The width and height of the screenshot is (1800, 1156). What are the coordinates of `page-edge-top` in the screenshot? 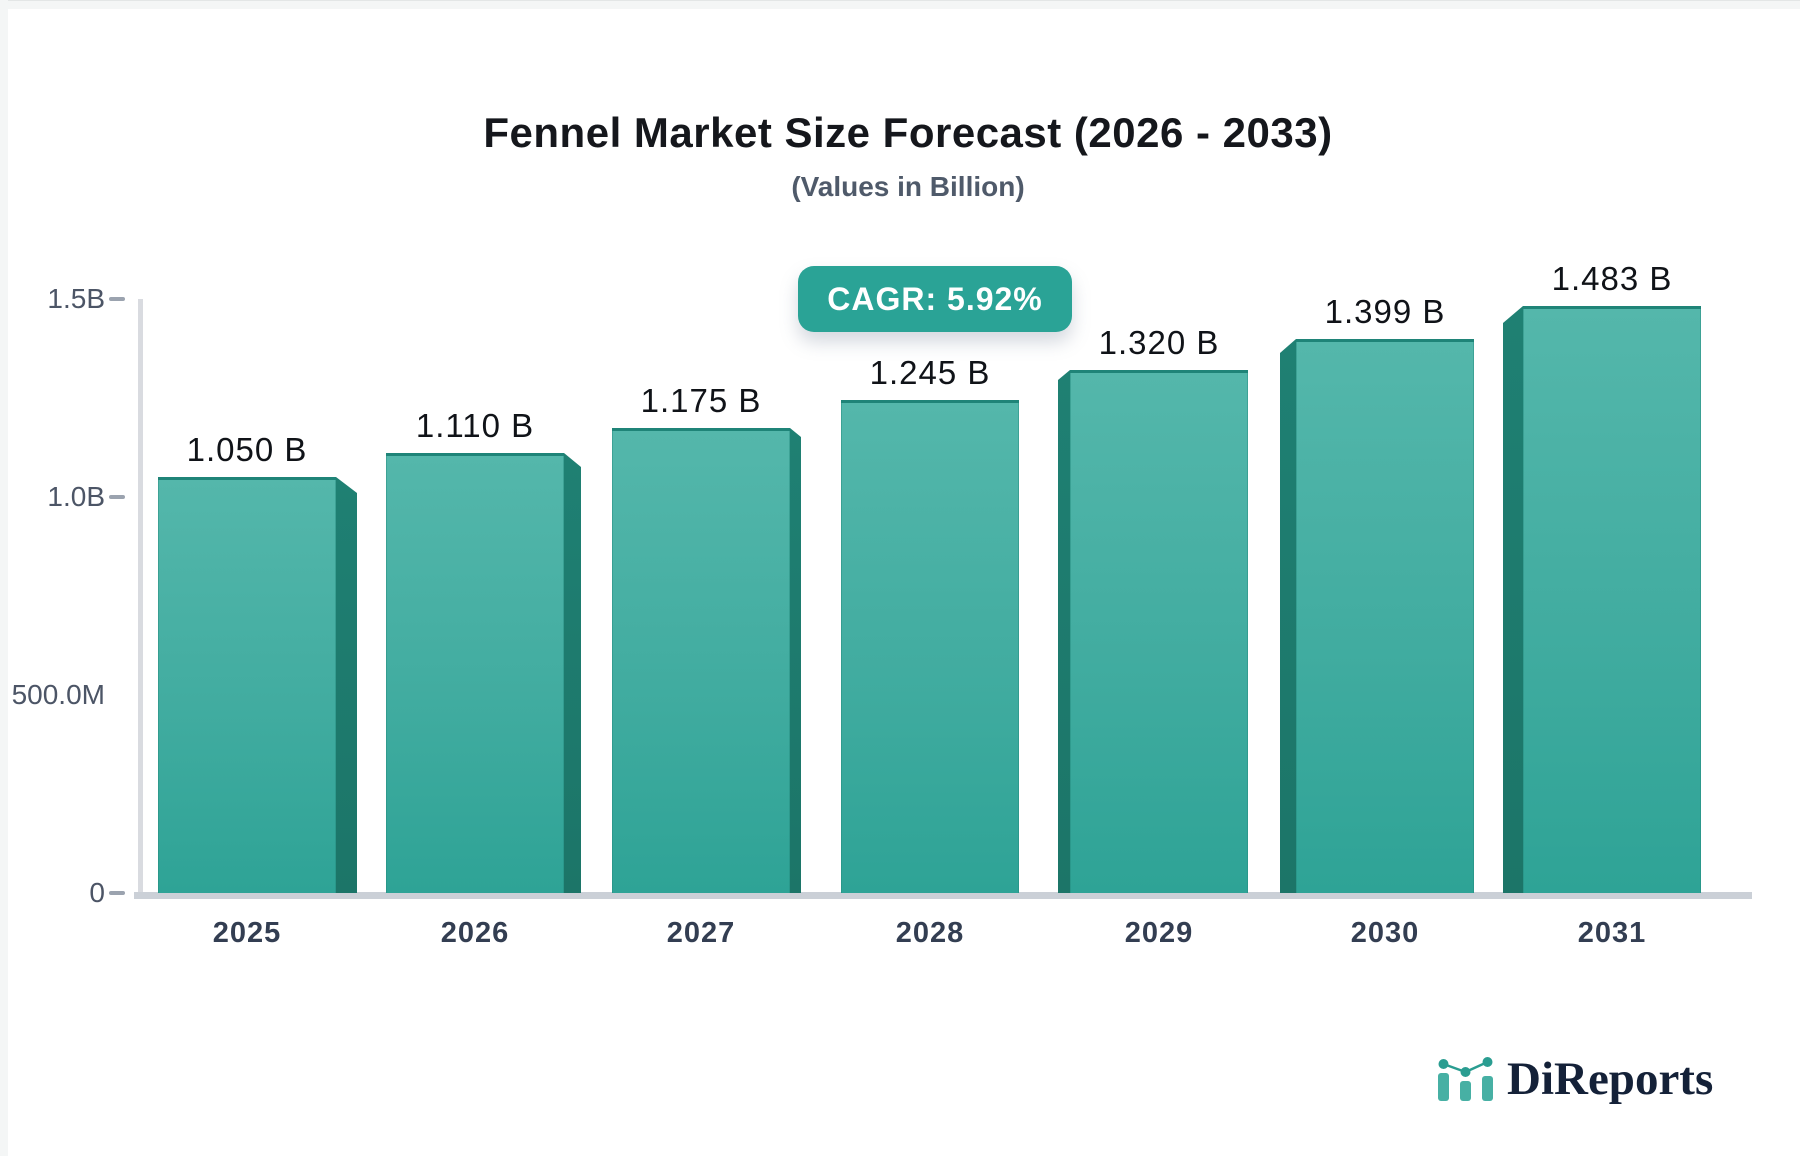 It's located at (900, 4).